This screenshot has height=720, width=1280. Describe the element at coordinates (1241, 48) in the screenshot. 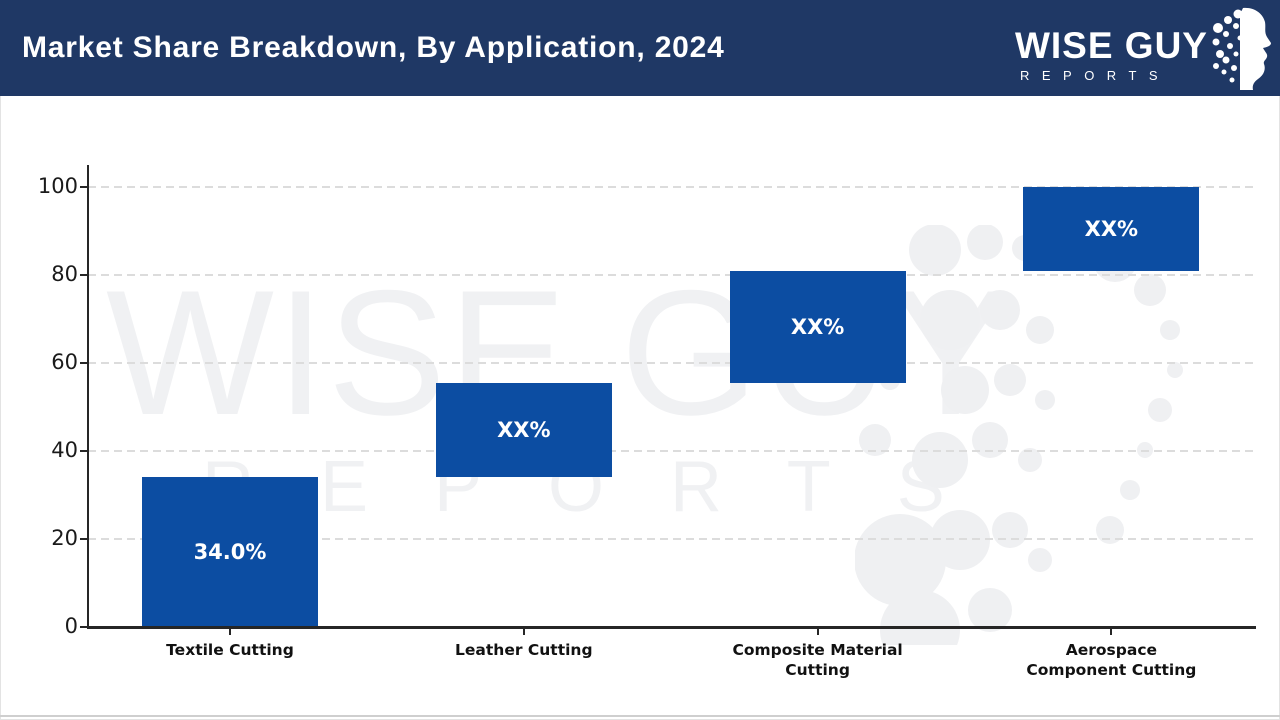

I see `wise-guy-head-icon` at that location.